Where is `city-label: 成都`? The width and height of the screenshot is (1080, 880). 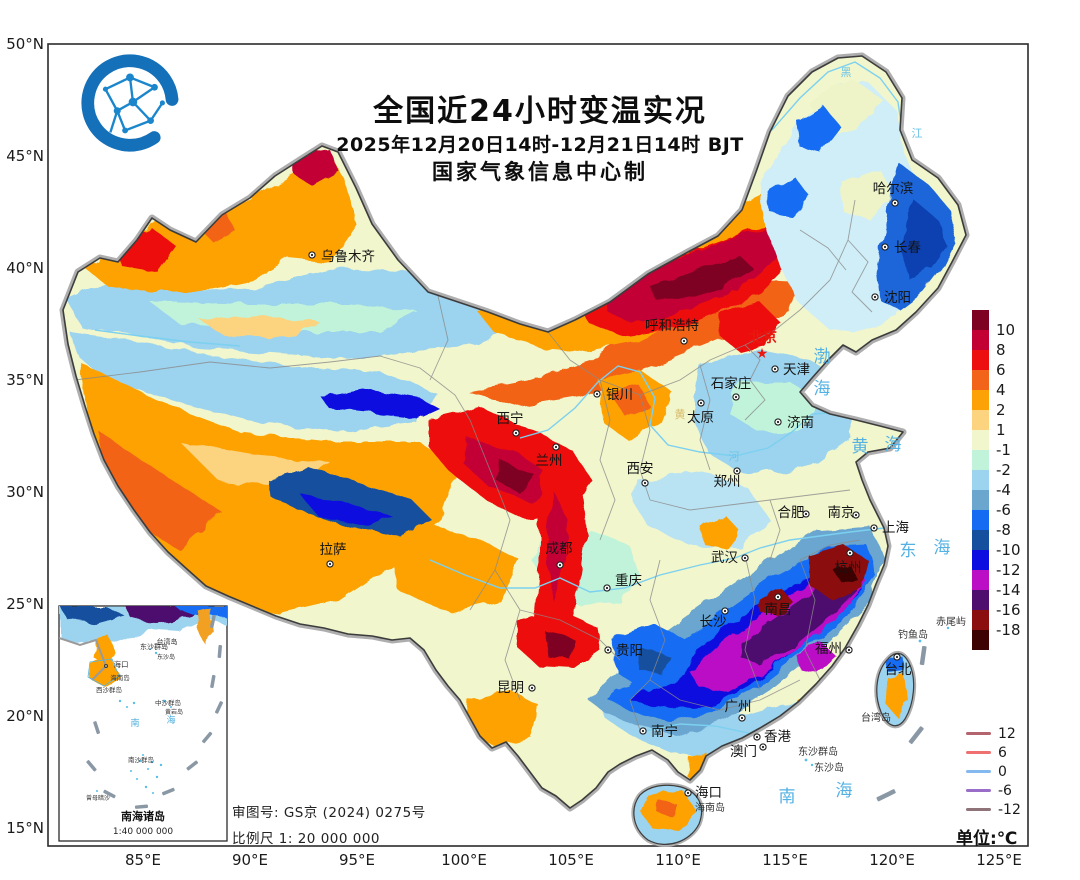
city-label: 成都 is located at coordinates (559, 549).